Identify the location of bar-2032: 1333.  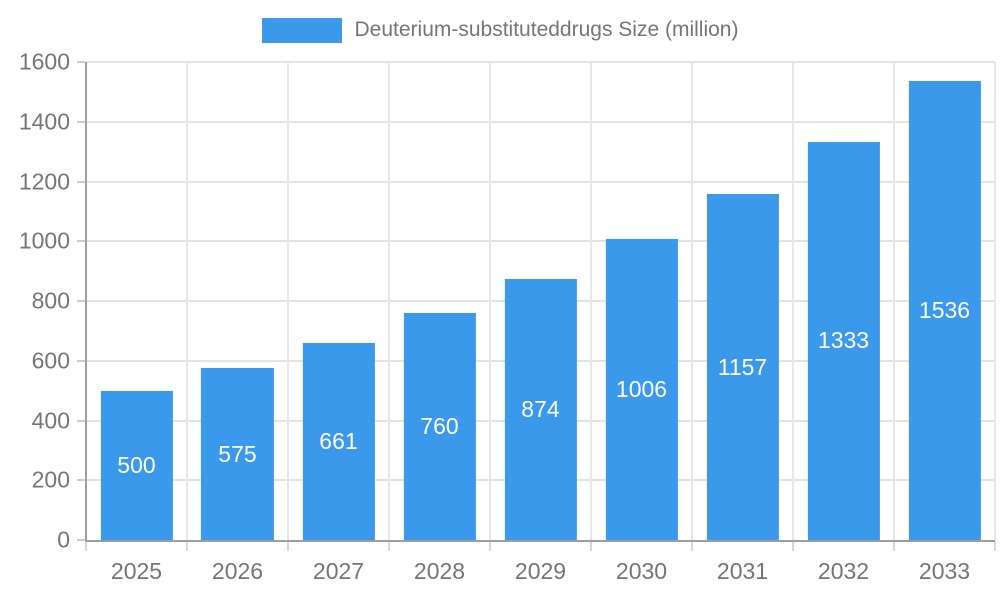
(843, 340).